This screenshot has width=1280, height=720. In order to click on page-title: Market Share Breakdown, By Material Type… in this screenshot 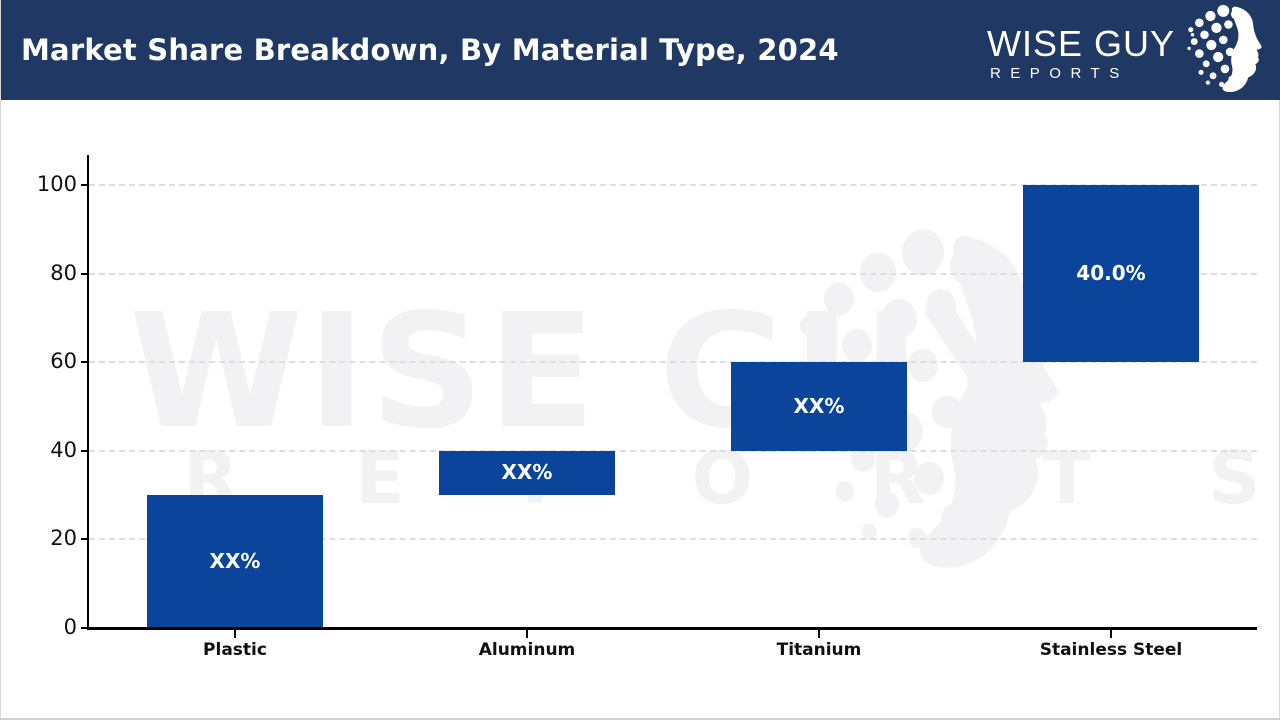, I will do `click(430, 50)`.